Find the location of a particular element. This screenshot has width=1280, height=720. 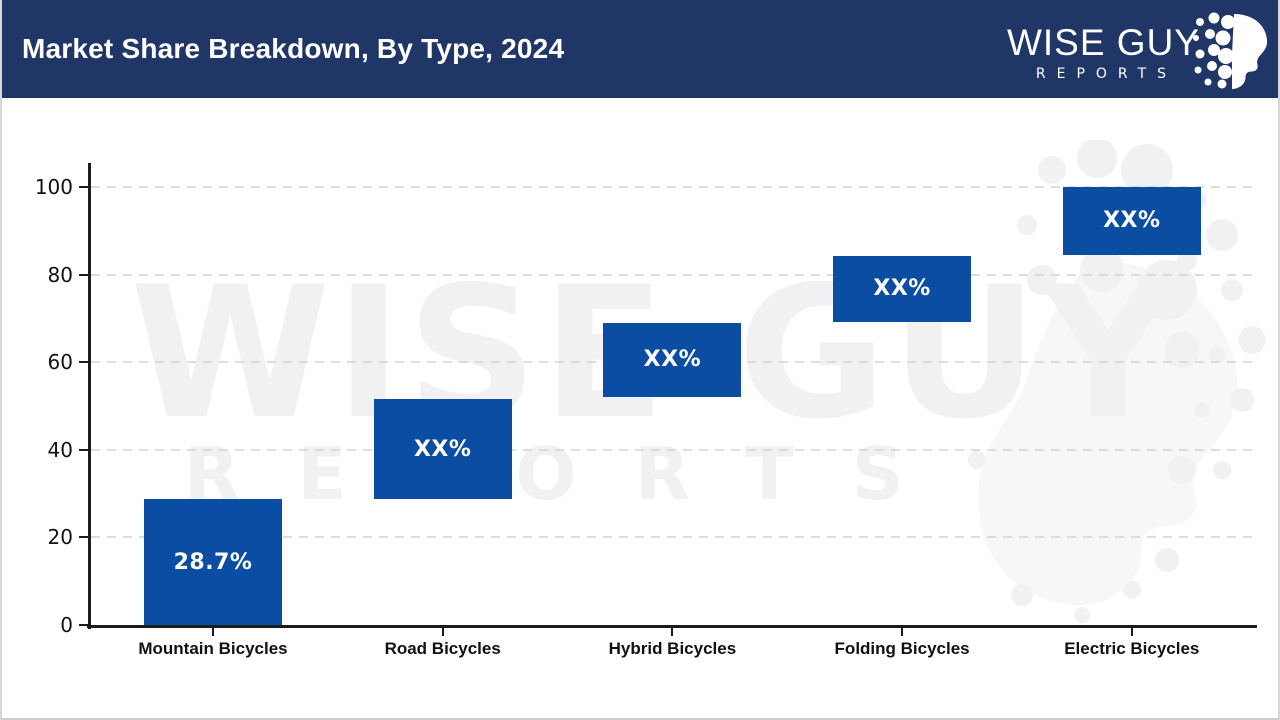

brand-logo: WISE GUY REPORTS is located at coordinates (1138, 50).